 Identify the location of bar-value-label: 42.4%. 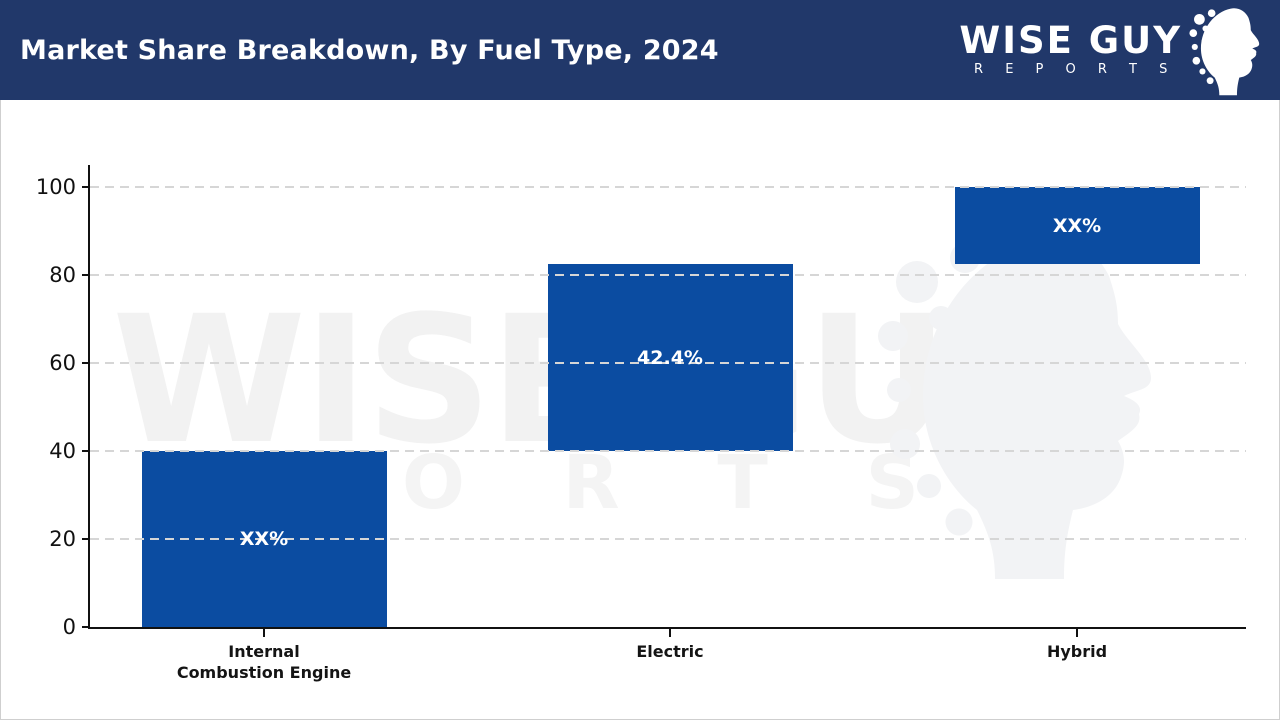
(670, 357).